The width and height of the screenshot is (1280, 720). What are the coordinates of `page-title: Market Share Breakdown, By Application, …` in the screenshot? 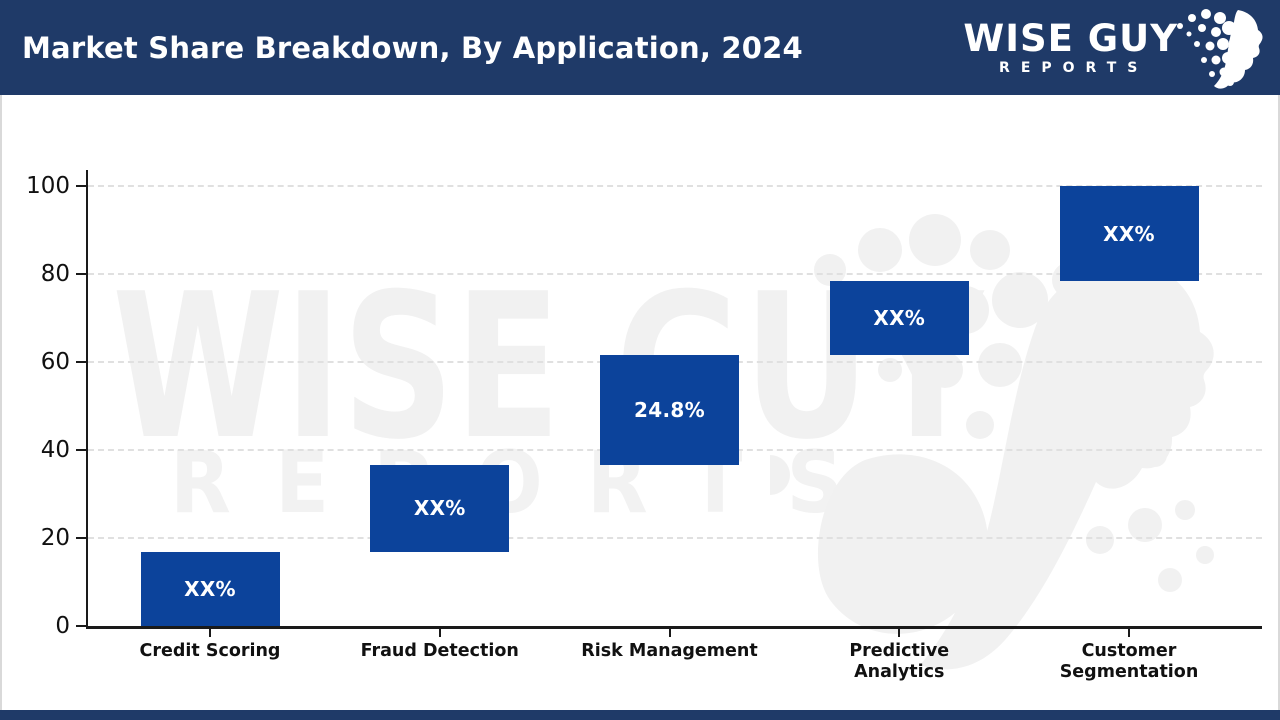 It's located at (412, 47).